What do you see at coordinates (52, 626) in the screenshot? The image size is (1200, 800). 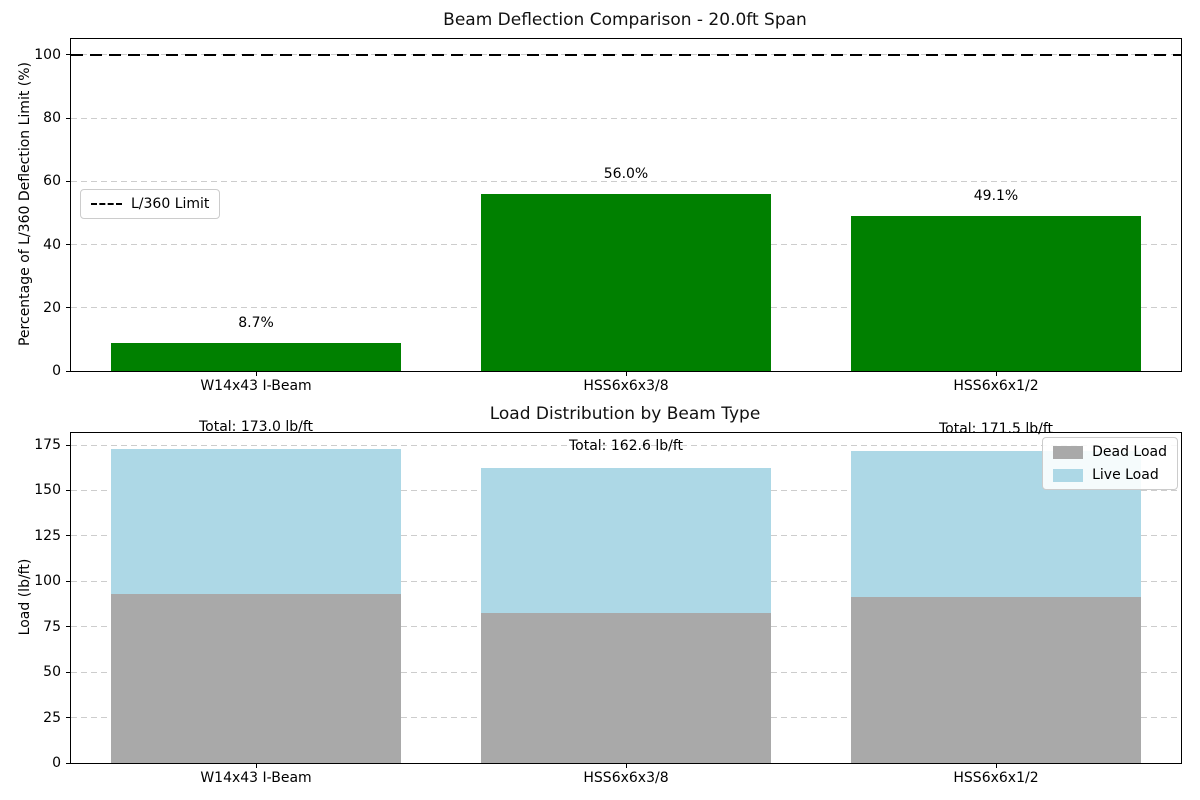 I see `y-tick-label: 75` at bounding box center [52, 626].